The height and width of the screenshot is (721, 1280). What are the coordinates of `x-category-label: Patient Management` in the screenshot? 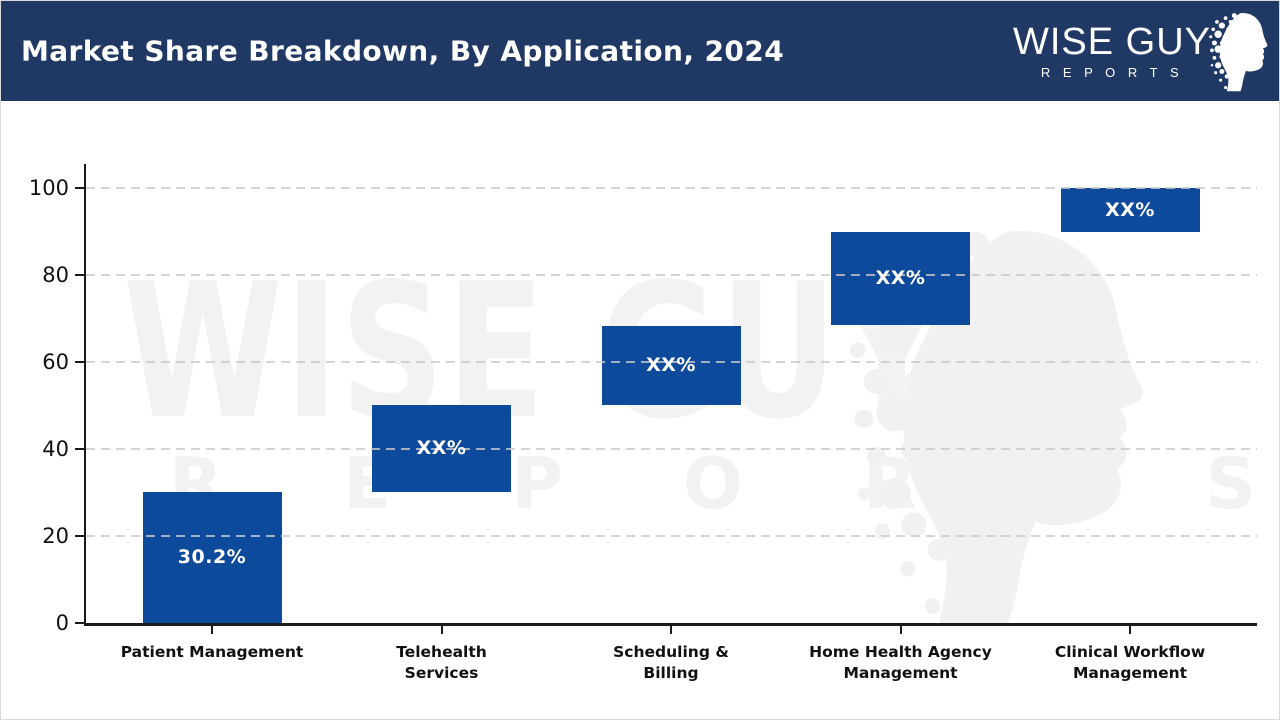 It's located at (212, 652).